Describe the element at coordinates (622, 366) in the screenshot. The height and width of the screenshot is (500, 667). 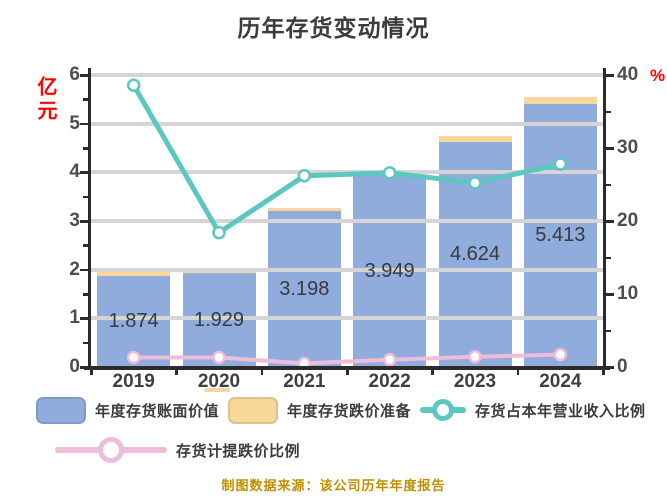
I see `right-tick-label: 0` at that location.